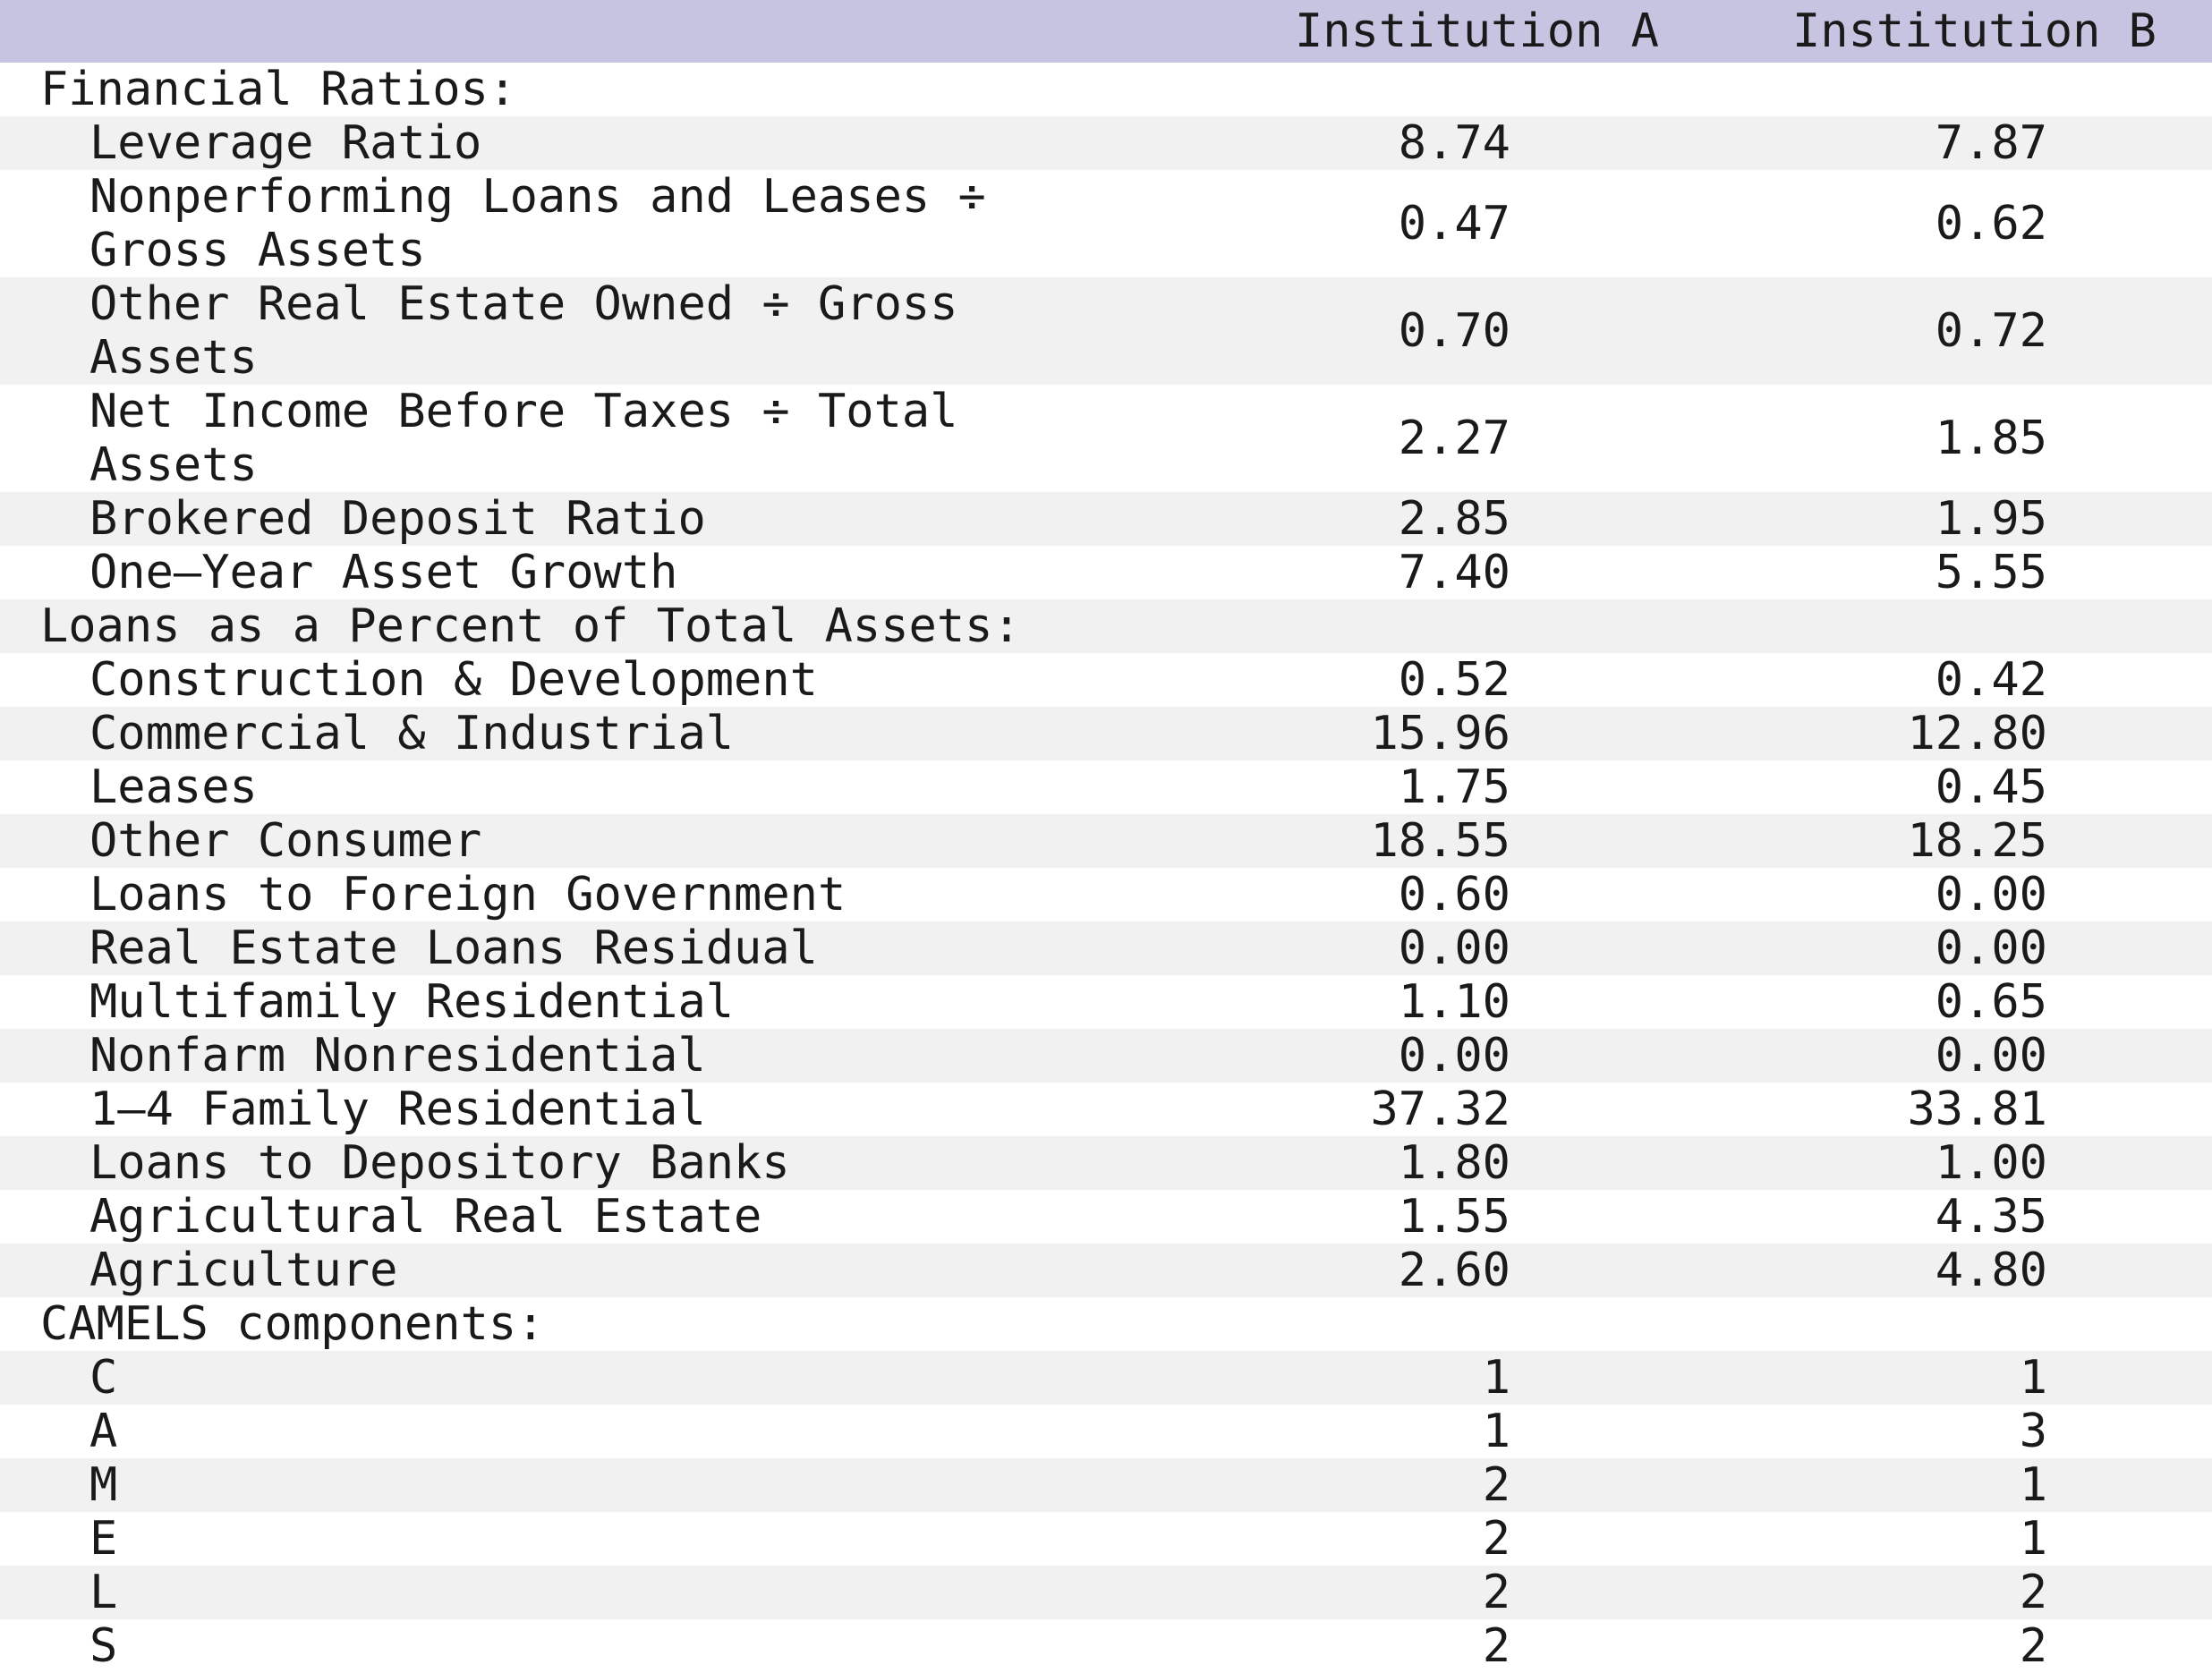 The height and width of the screenshot is (1673, 2212). Describe the element at coordinates (1991, 1002) in the screenshot. I see `value-institution-b: 0.65` at that location.